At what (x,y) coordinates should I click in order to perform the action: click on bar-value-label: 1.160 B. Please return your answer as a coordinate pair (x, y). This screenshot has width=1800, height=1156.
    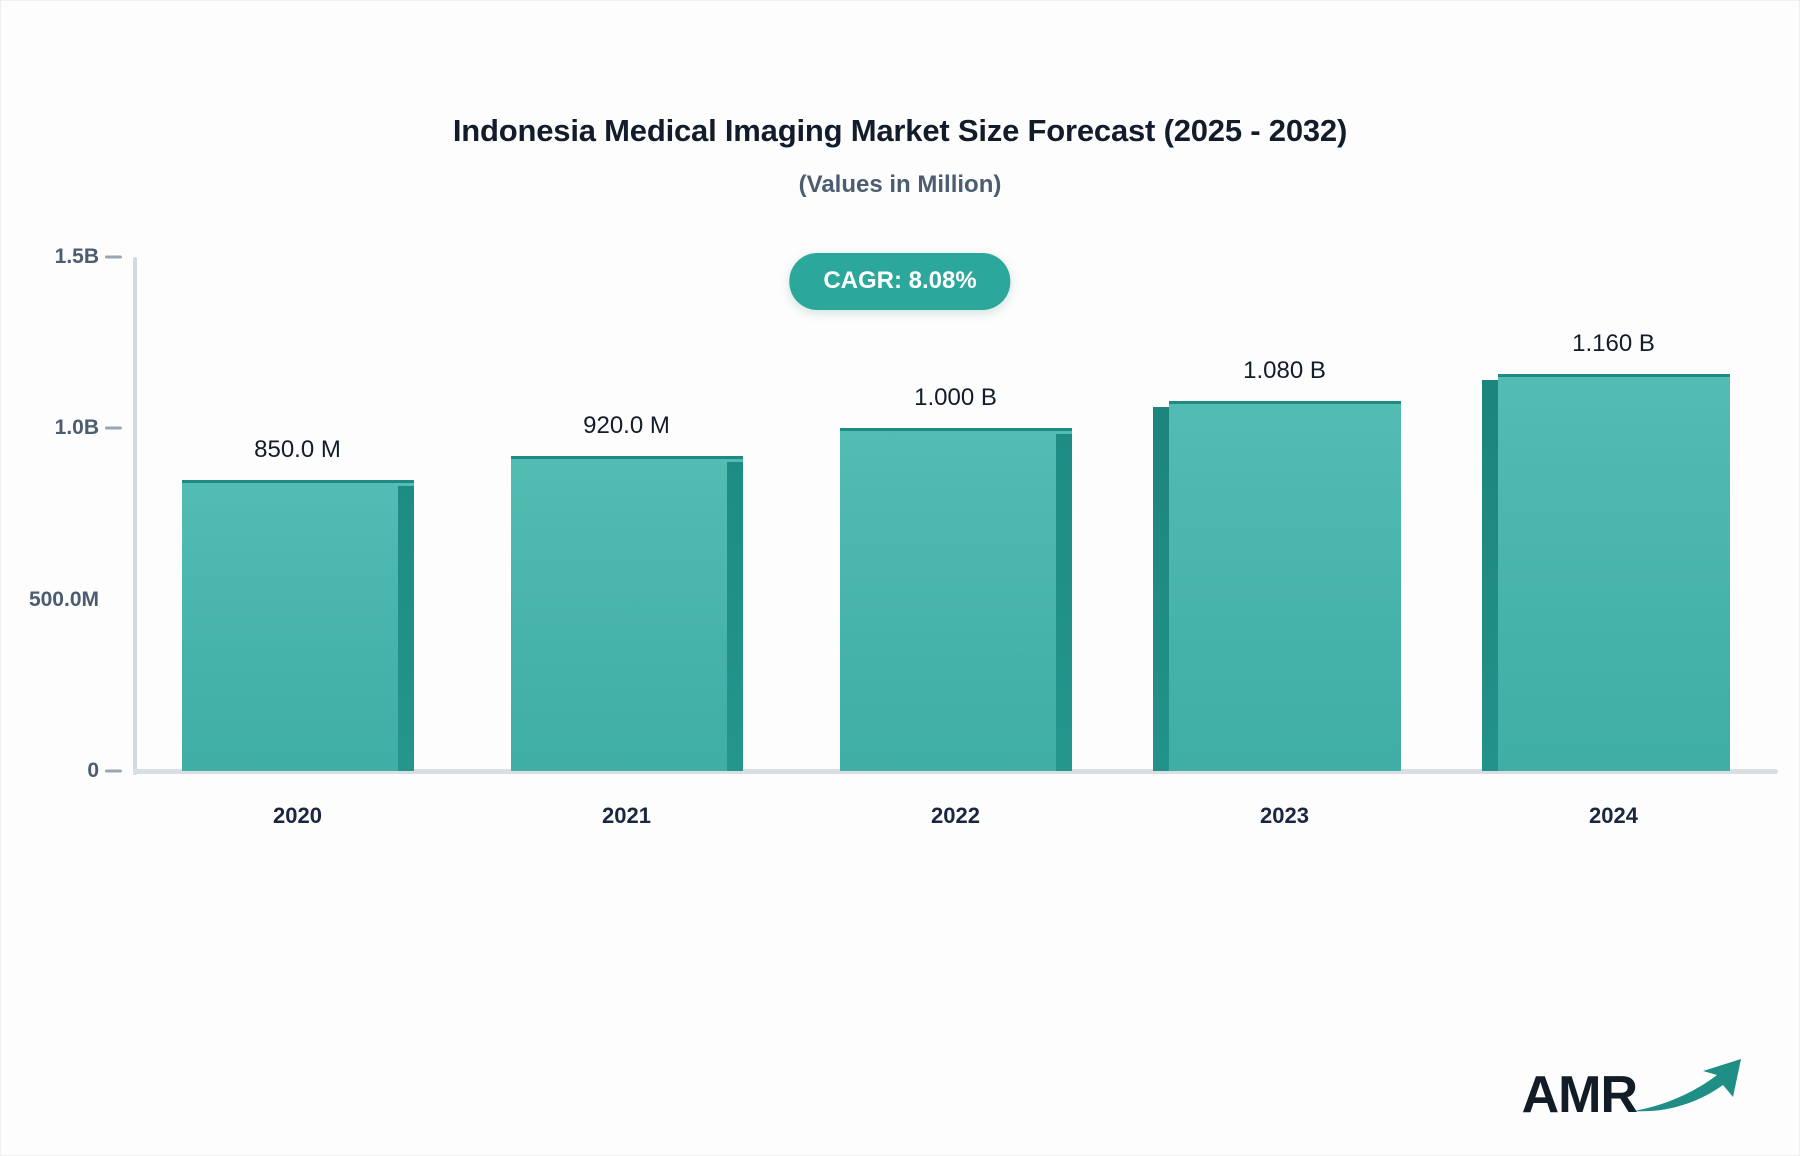
    Looking at the image, I should click on (1613, 343).